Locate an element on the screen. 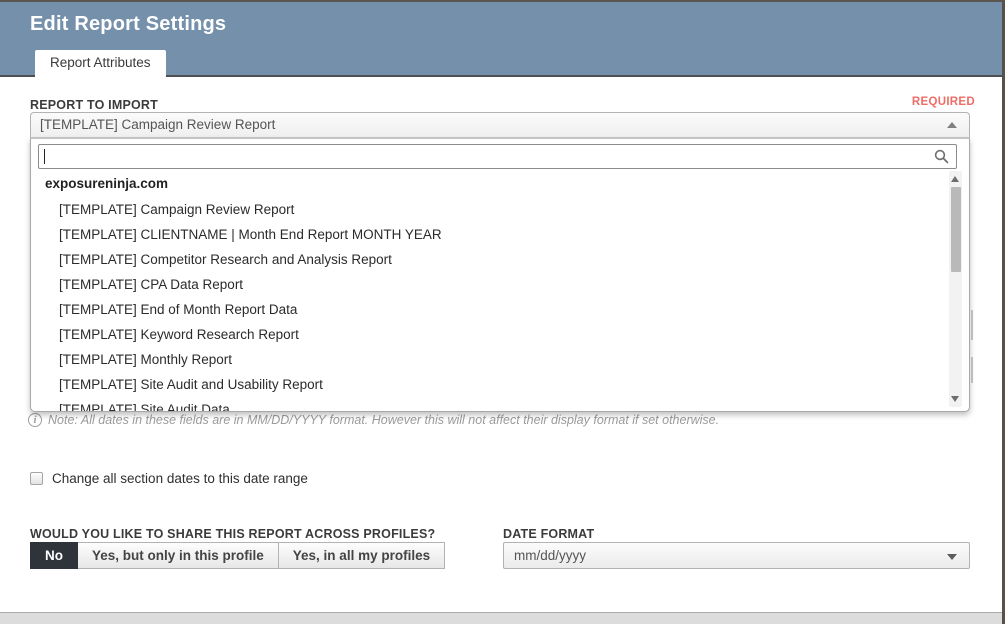  share-no-button: No is located at coordinates (54, 555).